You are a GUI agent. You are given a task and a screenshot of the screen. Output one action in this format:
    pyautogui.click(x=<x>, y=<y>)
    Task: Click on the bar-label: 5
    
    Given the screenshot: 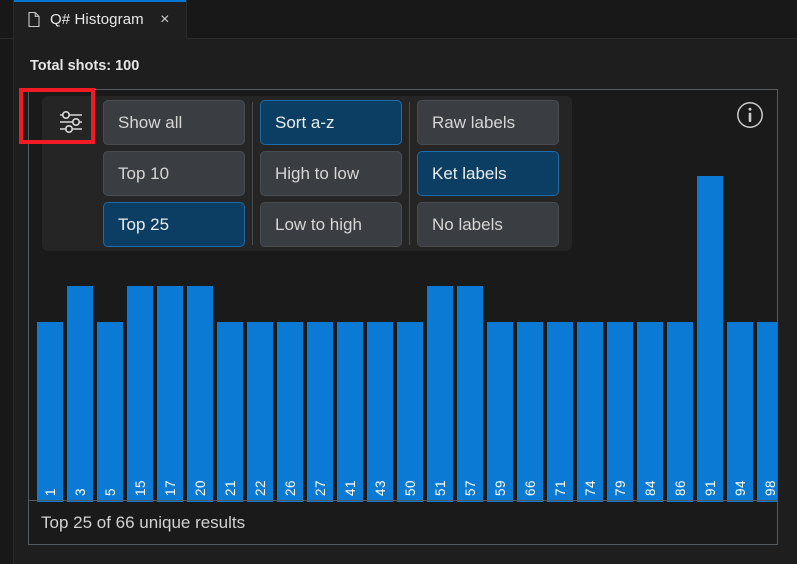 What is the action you would take?
    pyautogui.click(x=110, y=491)
    